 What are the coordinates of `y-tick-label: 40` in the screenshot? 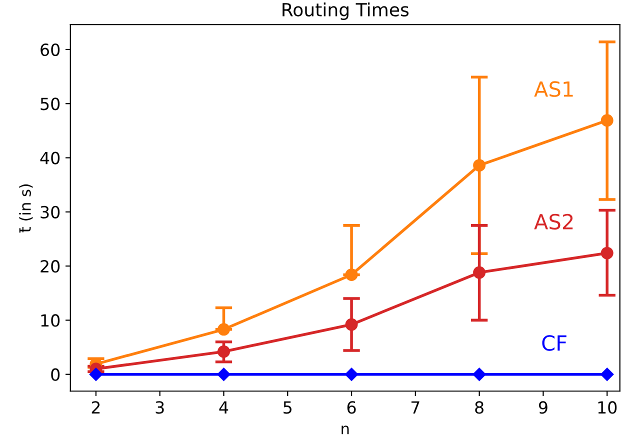 It's located at (50, 158).